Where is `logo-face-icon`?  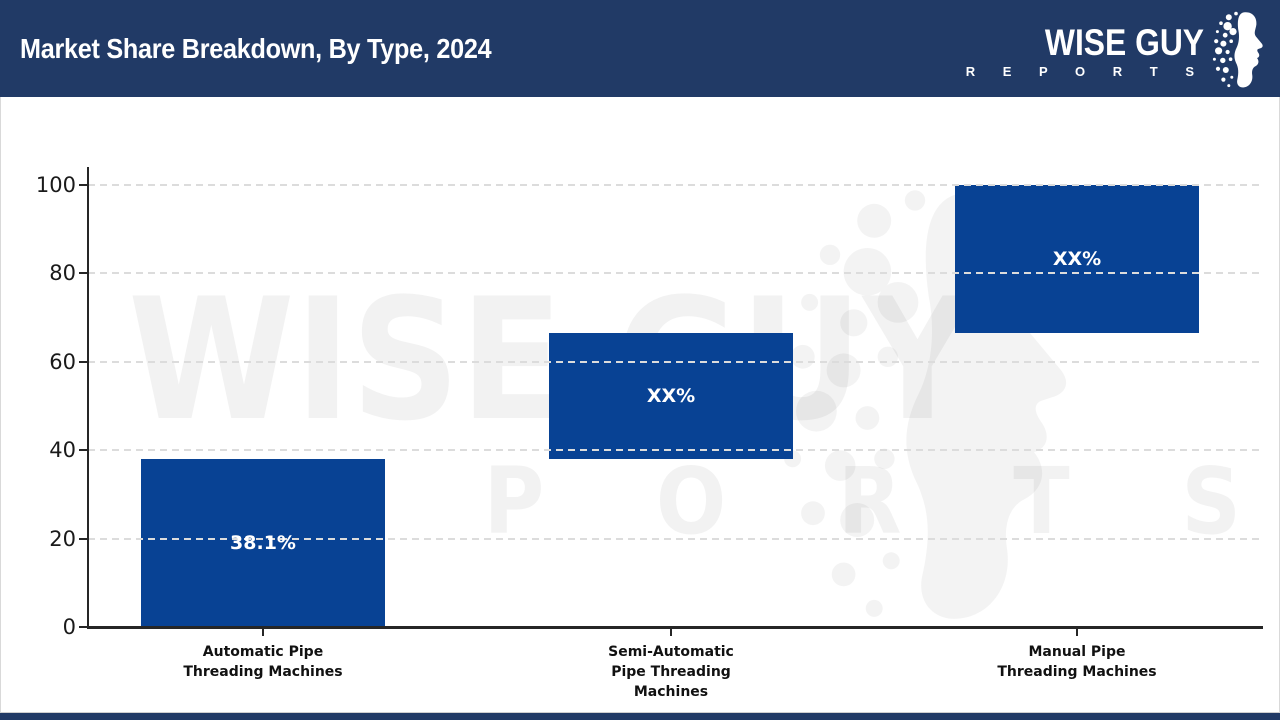
logo-face-icon is located at coordinates (1239, 52).